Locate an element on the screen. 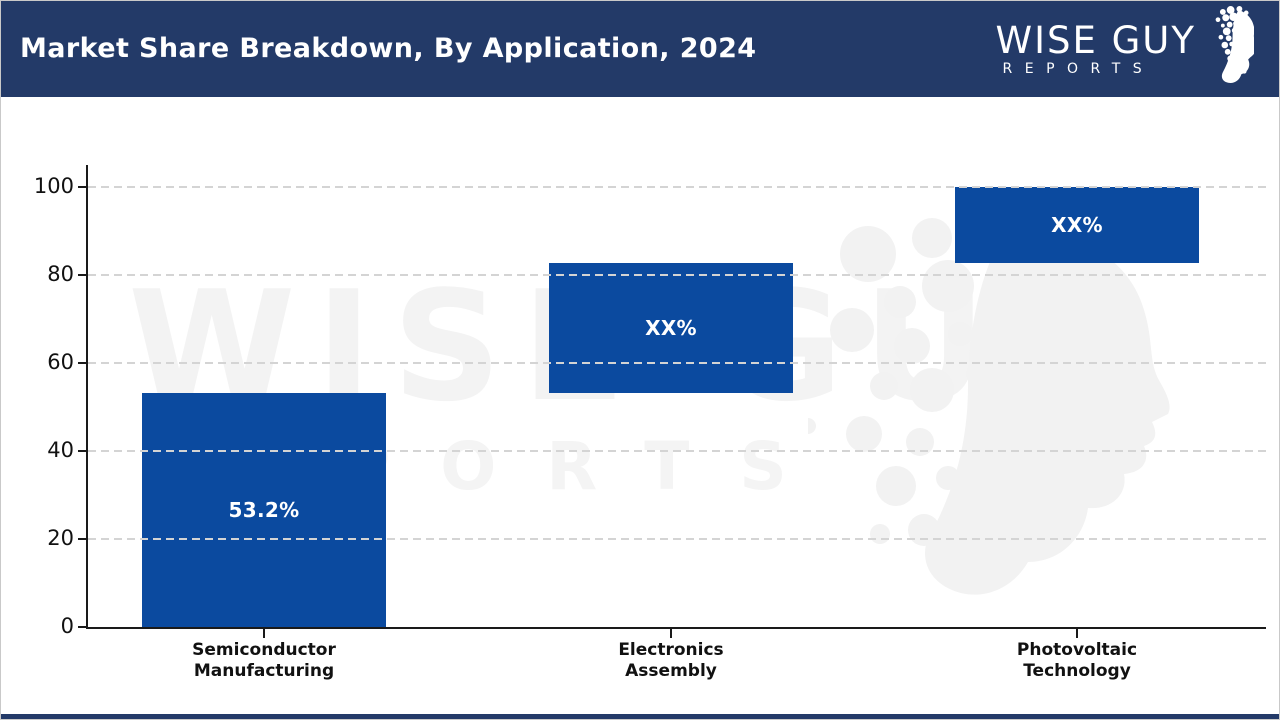  y-tick-label: 60 is located at coordinates (60, 362).